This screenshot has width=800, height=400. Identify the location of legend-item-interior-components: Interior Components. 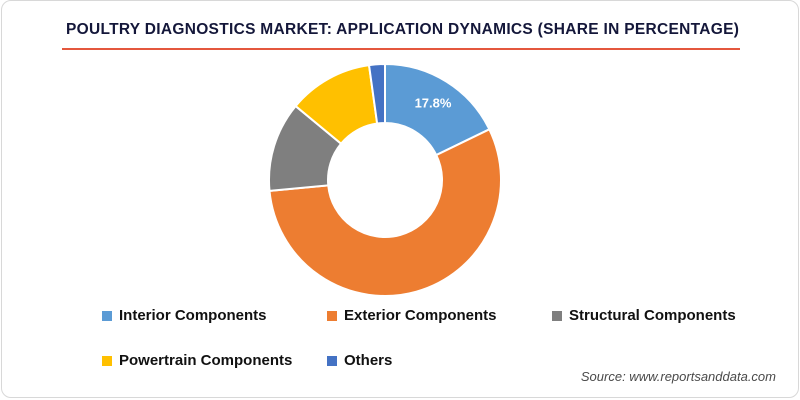
(214, 315).